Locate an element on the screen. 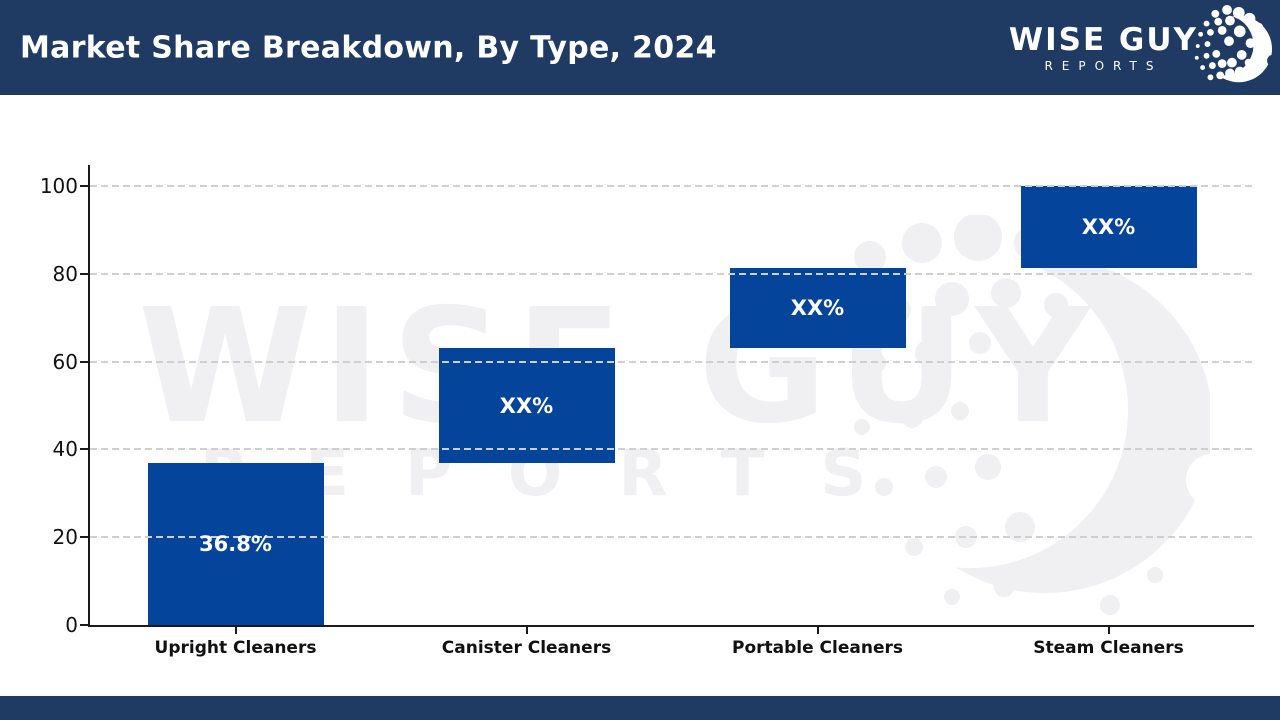 The height and width of the screenshot is (720, 1280). logo-subtitle: REPORTS is located at coordinates (1103, 66).